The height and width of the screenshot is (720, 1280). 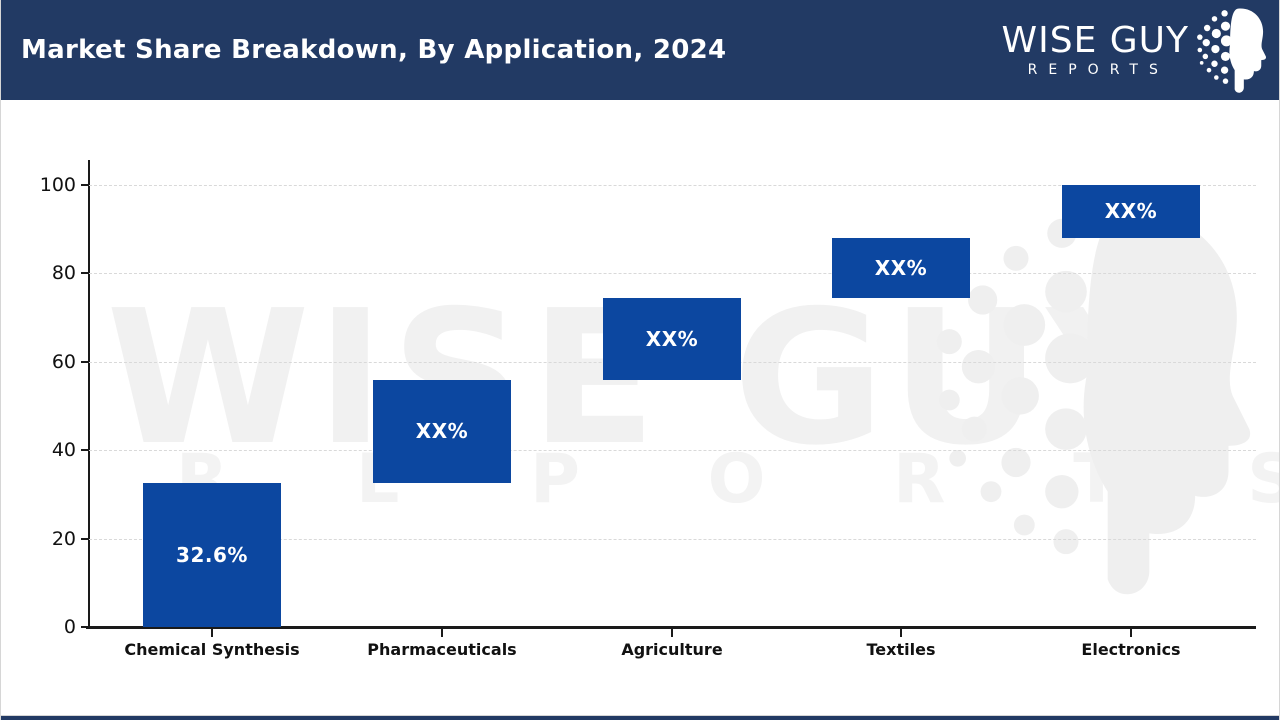 I want to click on y-tick-label-40: 40, so click(x=63, y=450).